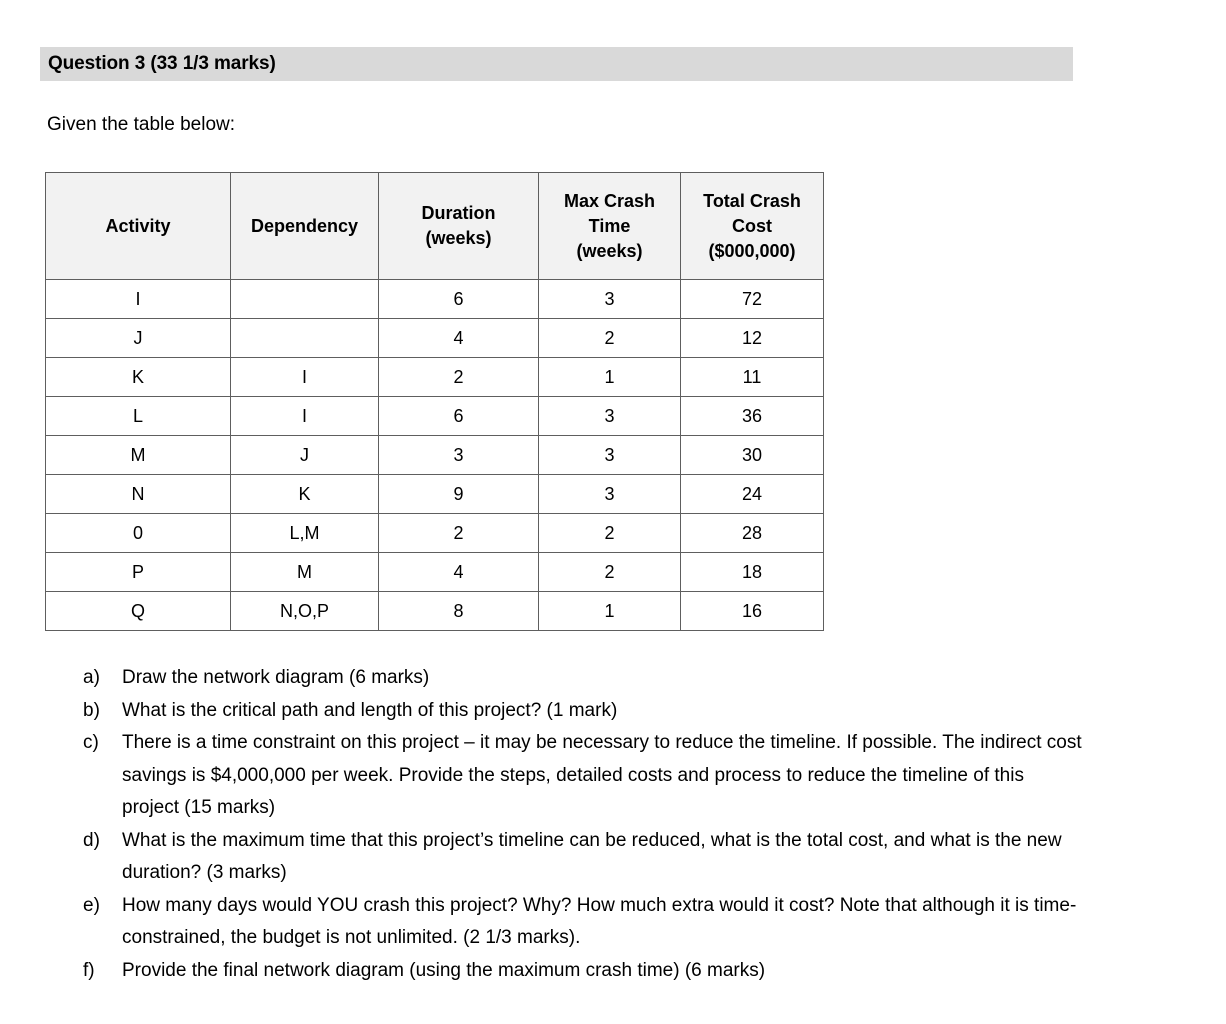 This screenshot has height=1024, width=1226. I want to click on column-header-max-crash-time: Max Crash Time (weeks), so click(609, 226).